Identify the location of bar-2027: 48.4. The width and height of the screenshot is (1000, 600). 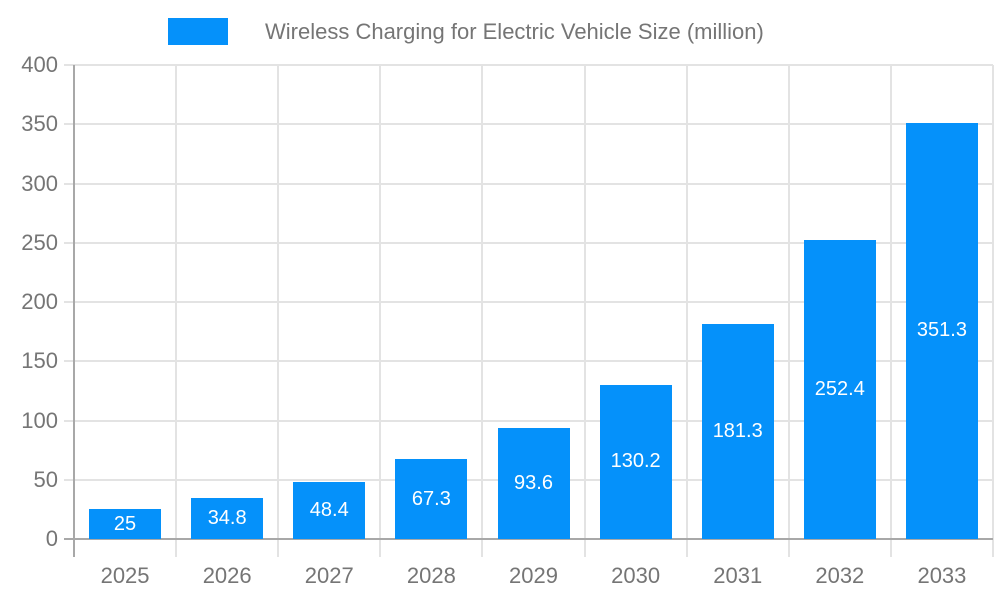
(329, 510).